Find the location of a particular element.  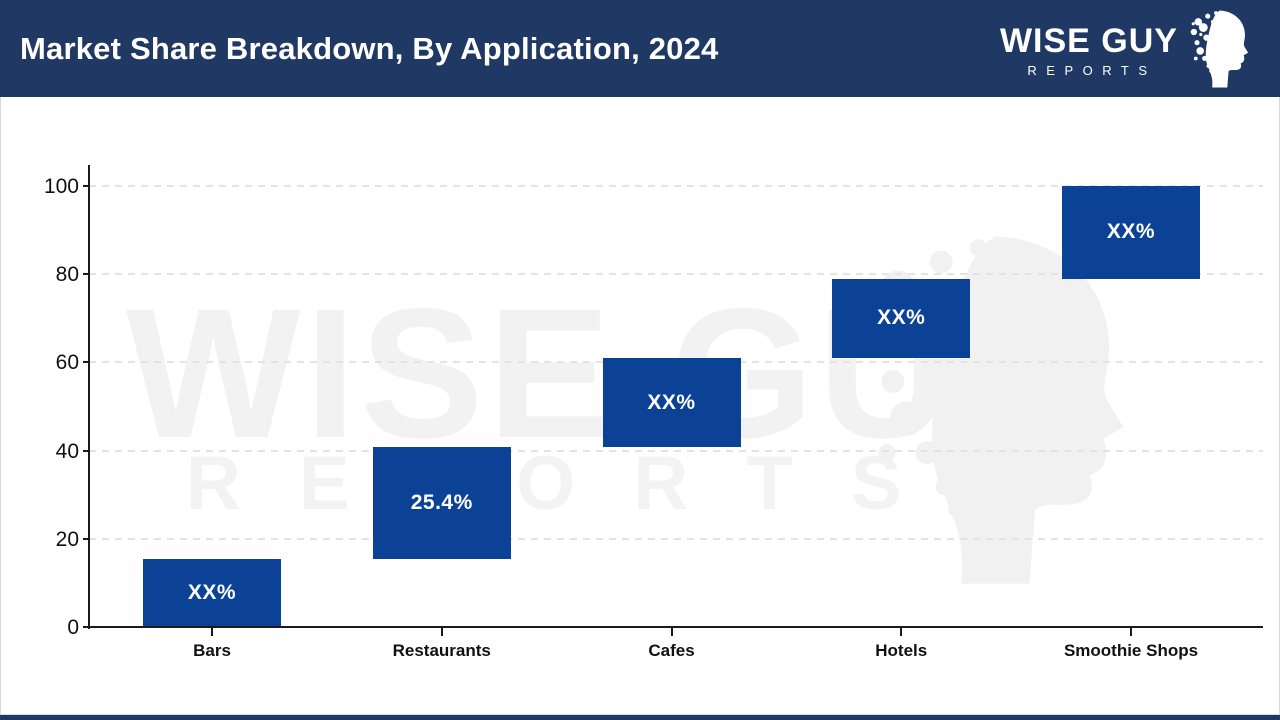

x-category-label: Hotels is located at coordinates (901, 650).